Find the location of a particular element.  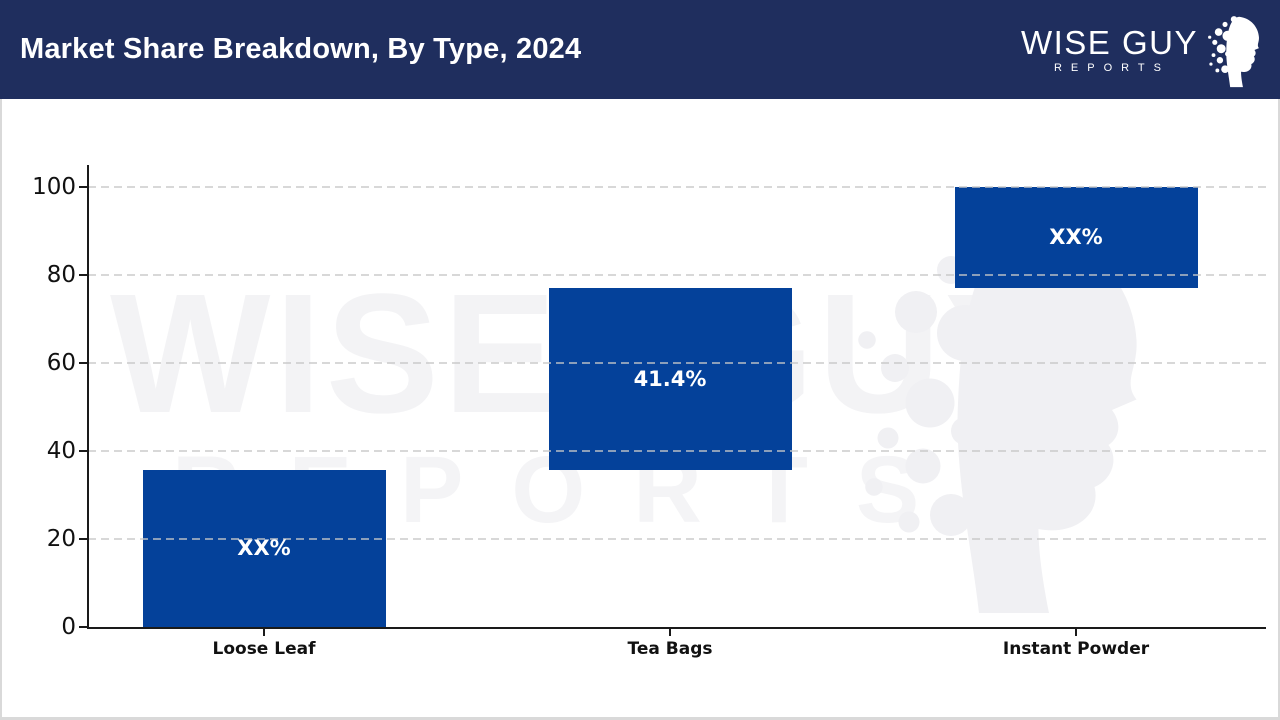

right-border is located at coordinates (1279, 409).